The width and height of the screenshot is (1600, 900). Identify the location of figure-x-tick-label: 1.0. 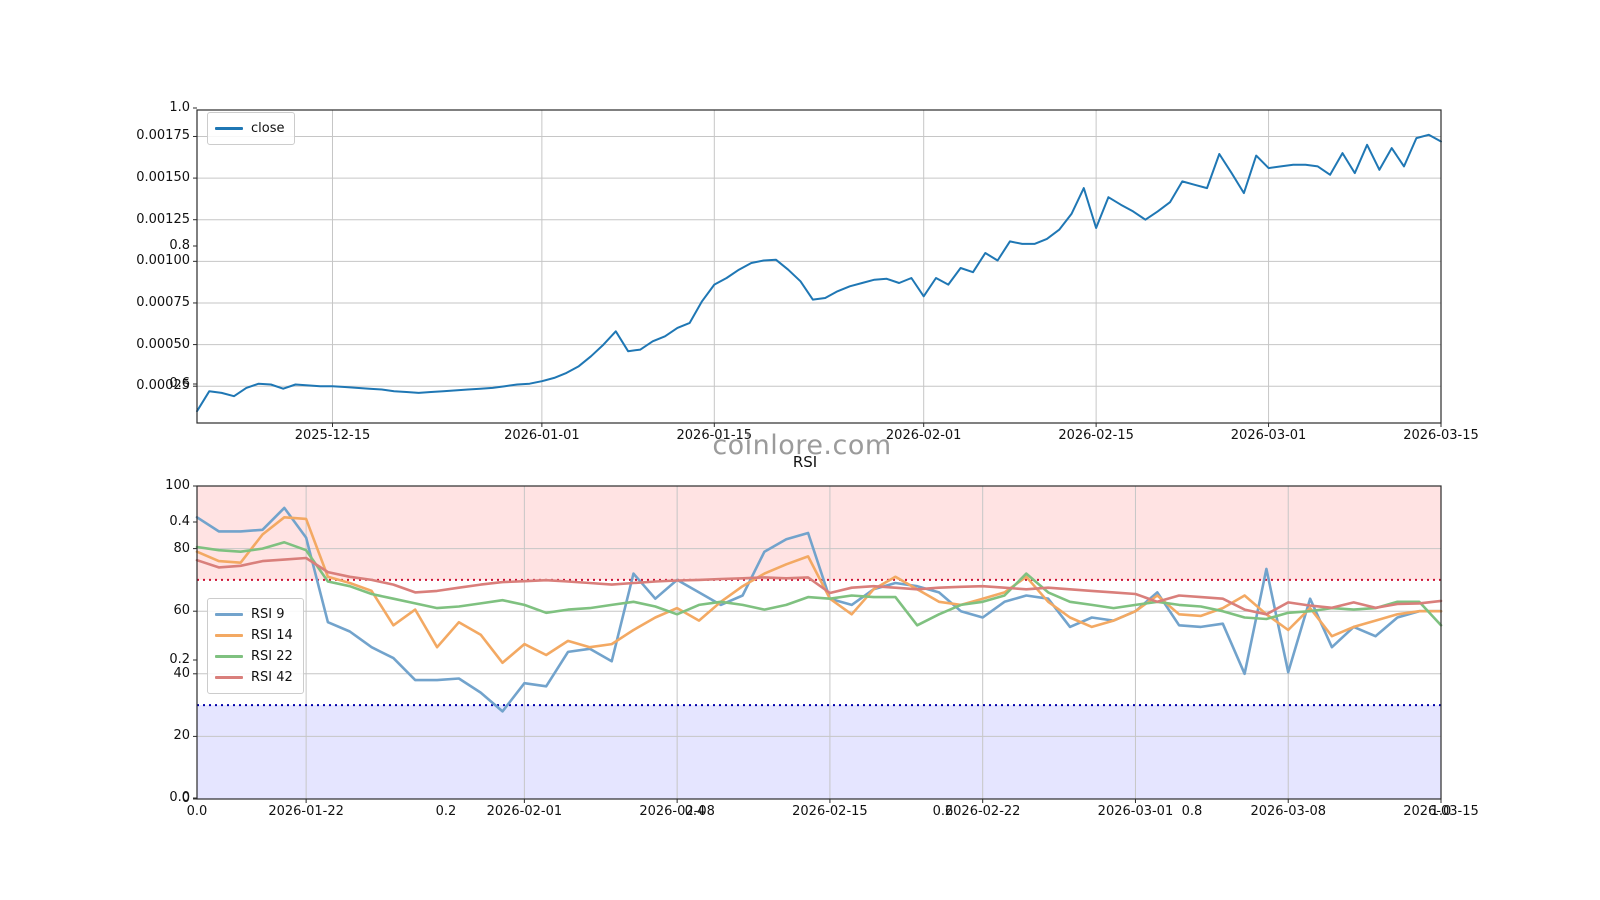
(1441, 811).